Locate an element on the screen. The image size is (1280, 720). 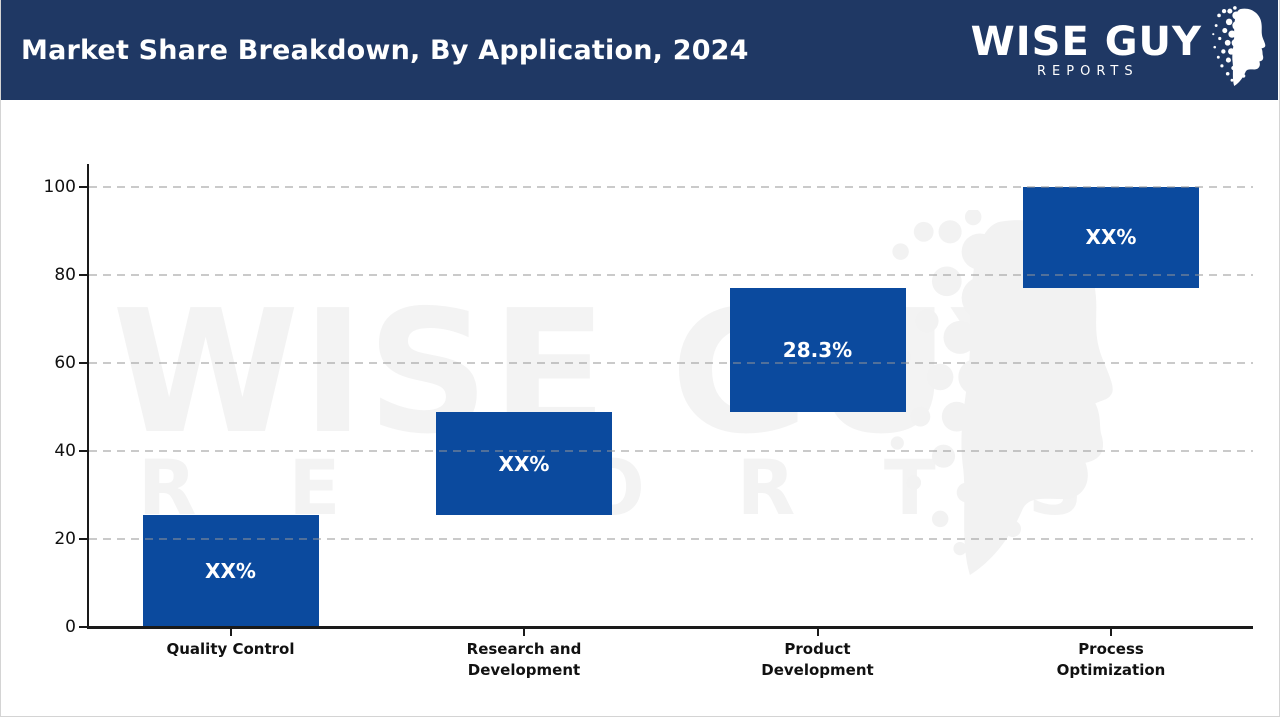
category-label: Research and Development is located at coordinates (524, 659).